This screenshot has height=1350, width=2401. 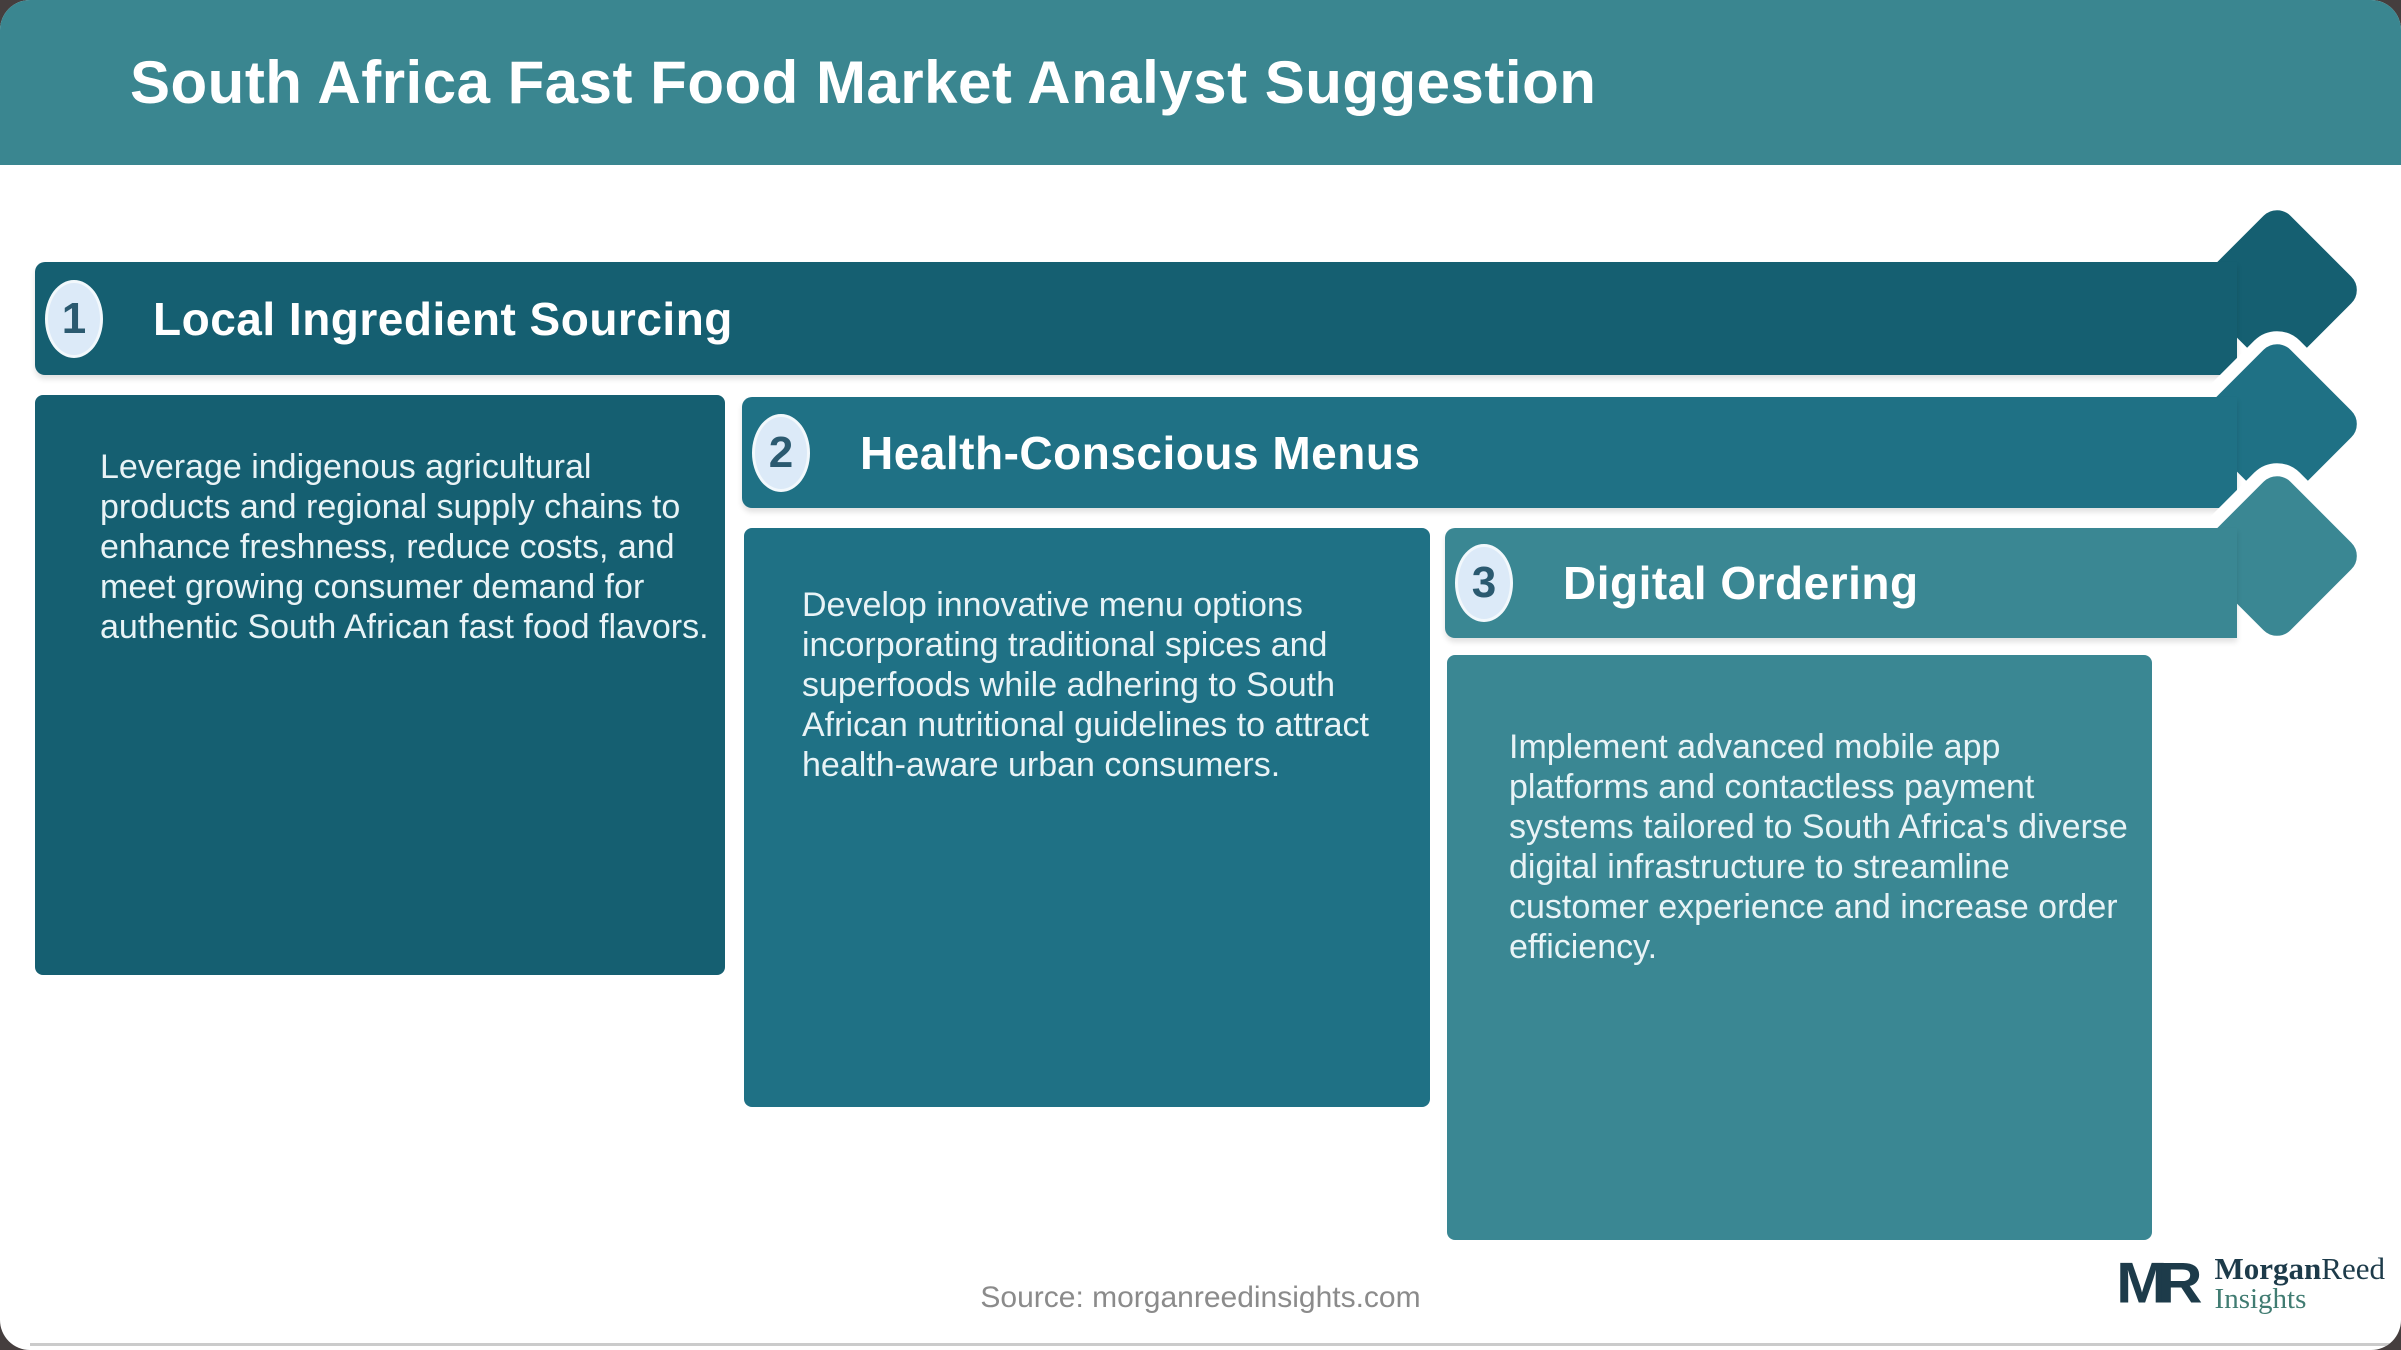 I want to click on logo-subtitle: Insights, so click(x=2260, y=1298).